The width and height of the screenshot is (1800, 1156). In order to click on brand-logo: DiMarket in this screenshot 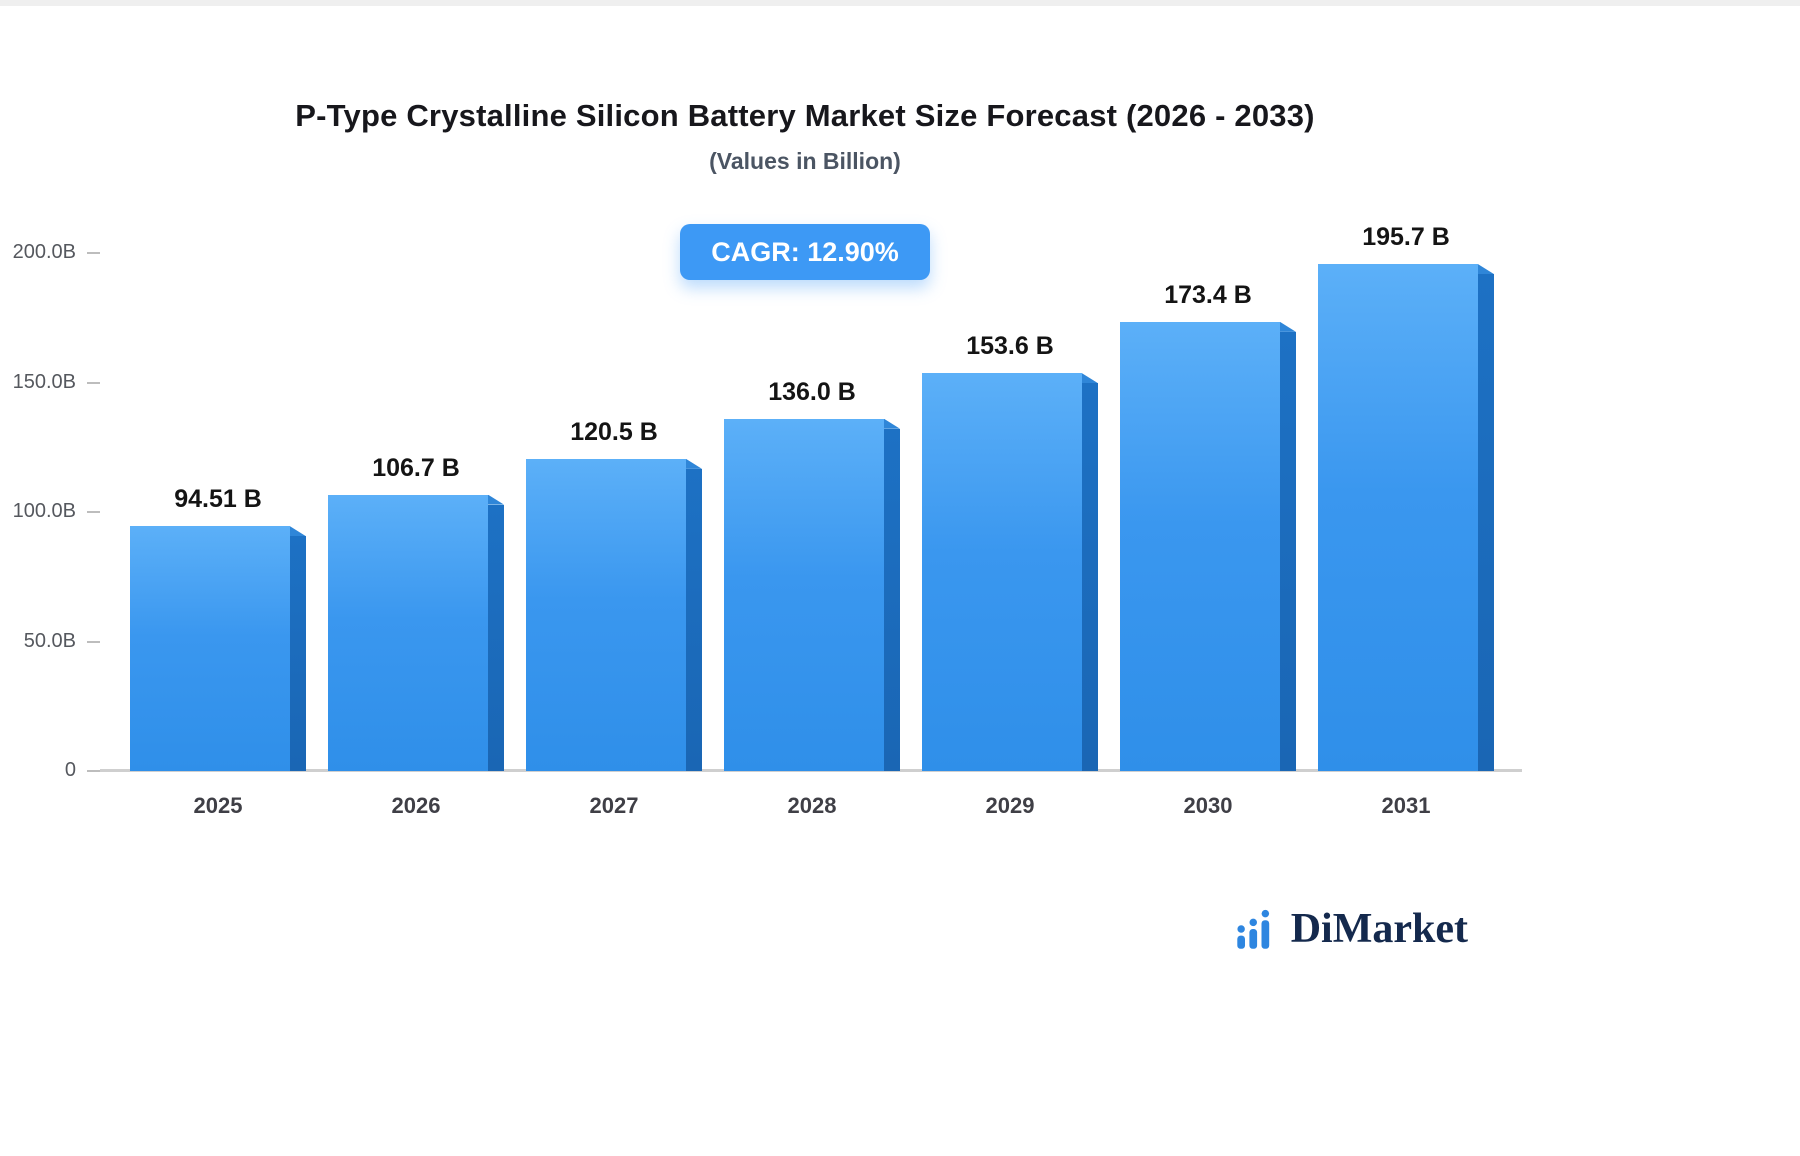, I will do `click(1350, 929)`.